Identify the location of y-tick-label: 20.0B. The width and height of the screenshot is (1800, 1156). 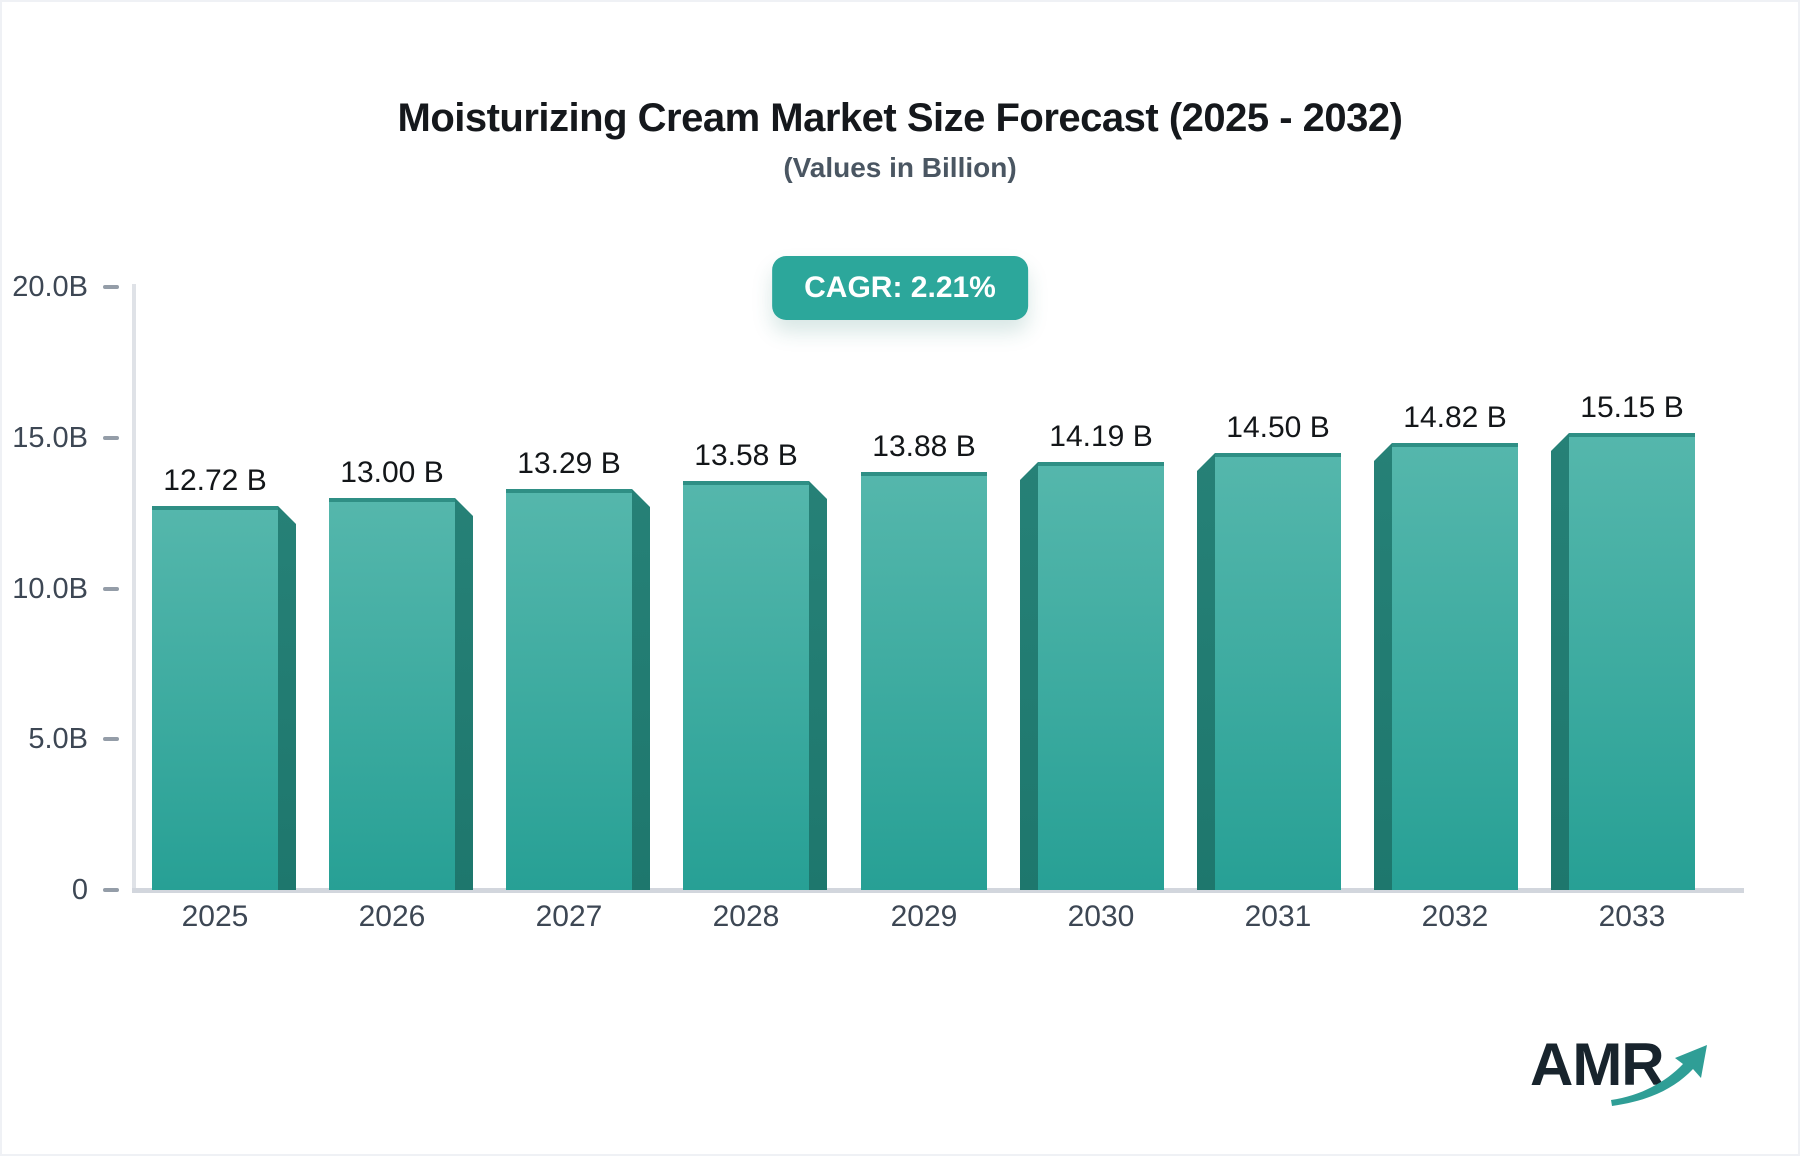
(50, 287).